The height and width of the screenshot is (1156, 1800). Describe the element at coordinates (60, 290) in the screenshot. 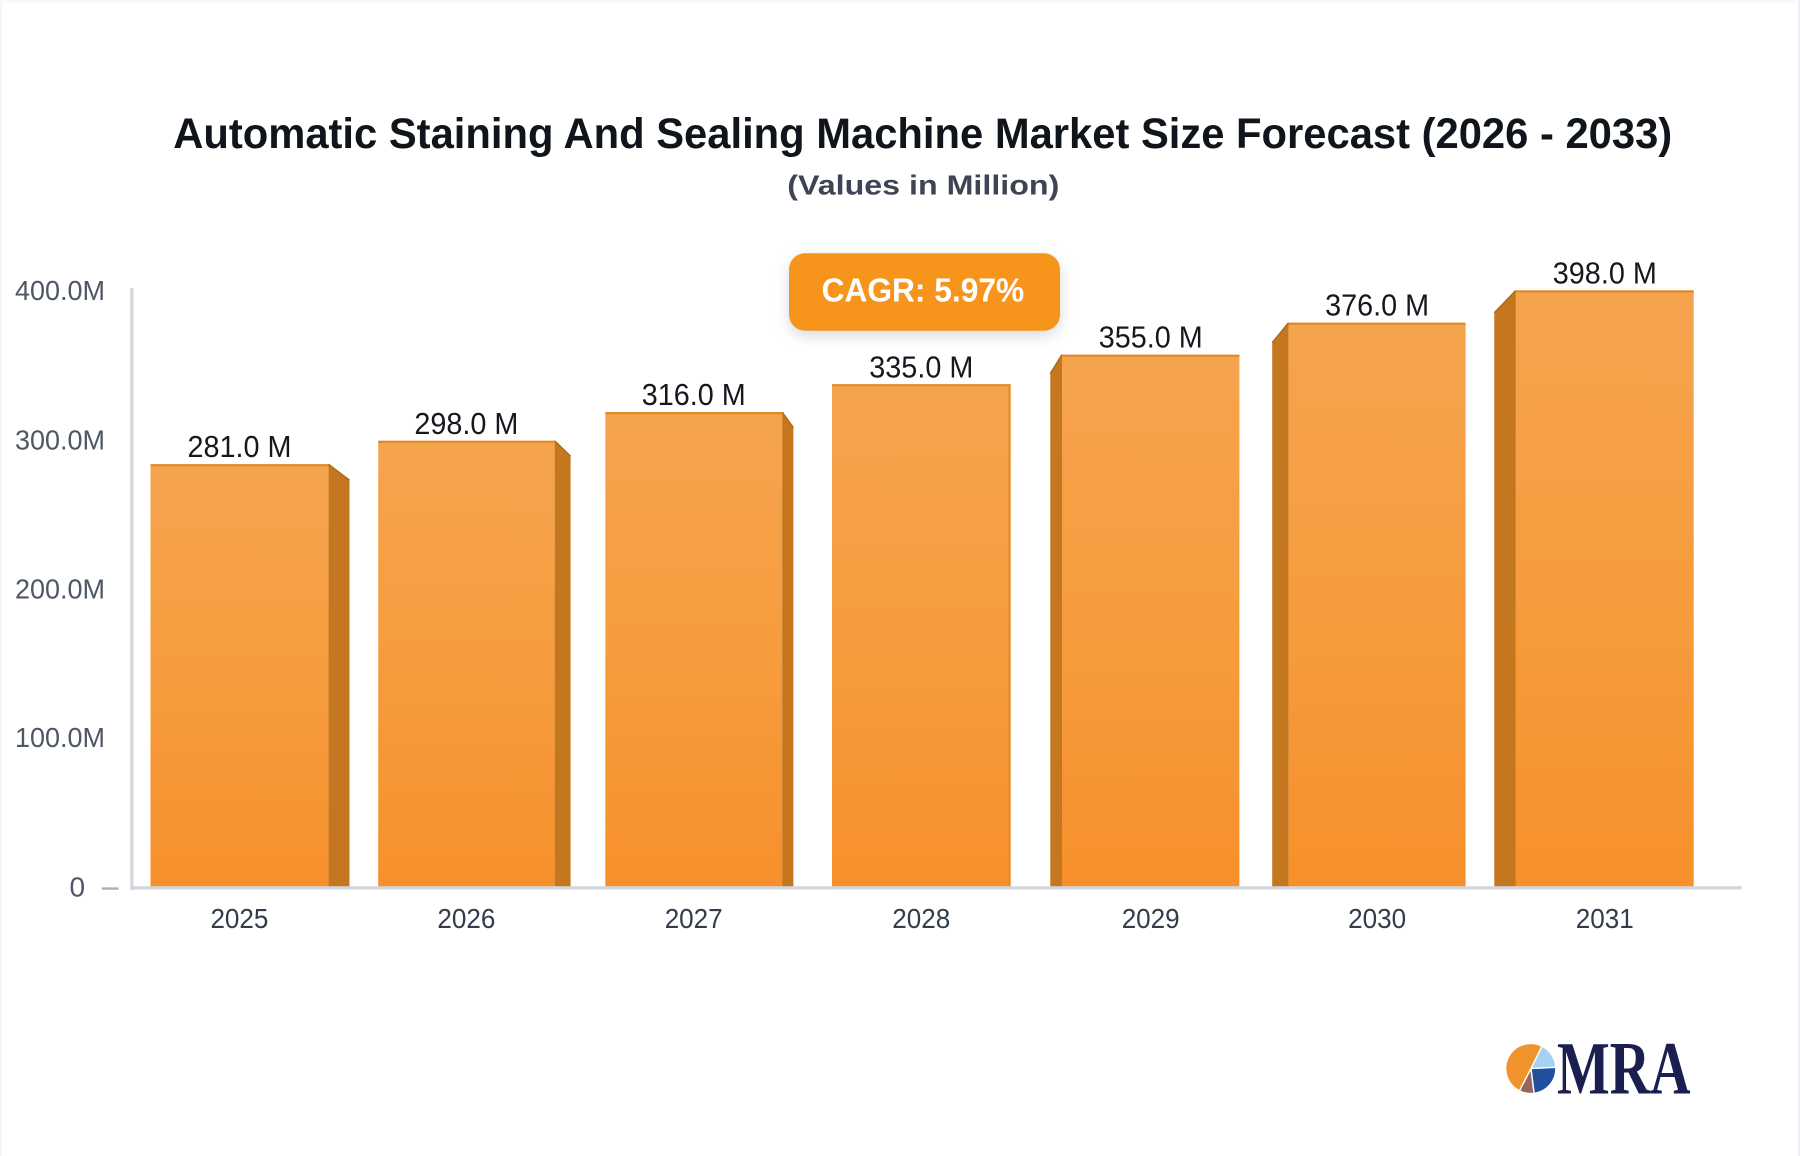

I see `svg-text: 400.0M` at that location.